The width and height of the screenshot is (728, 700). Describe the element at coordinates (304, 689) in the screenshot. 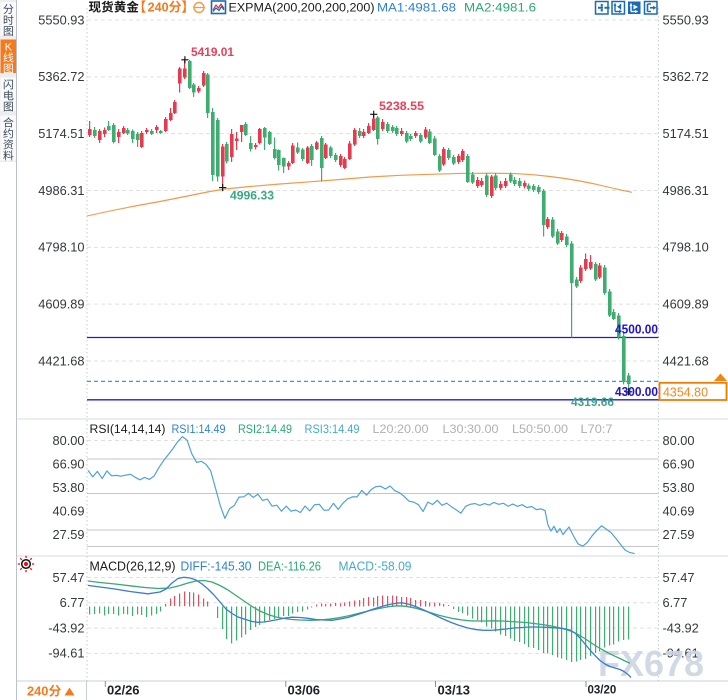

I see `svg-text: 03/06` at that location.